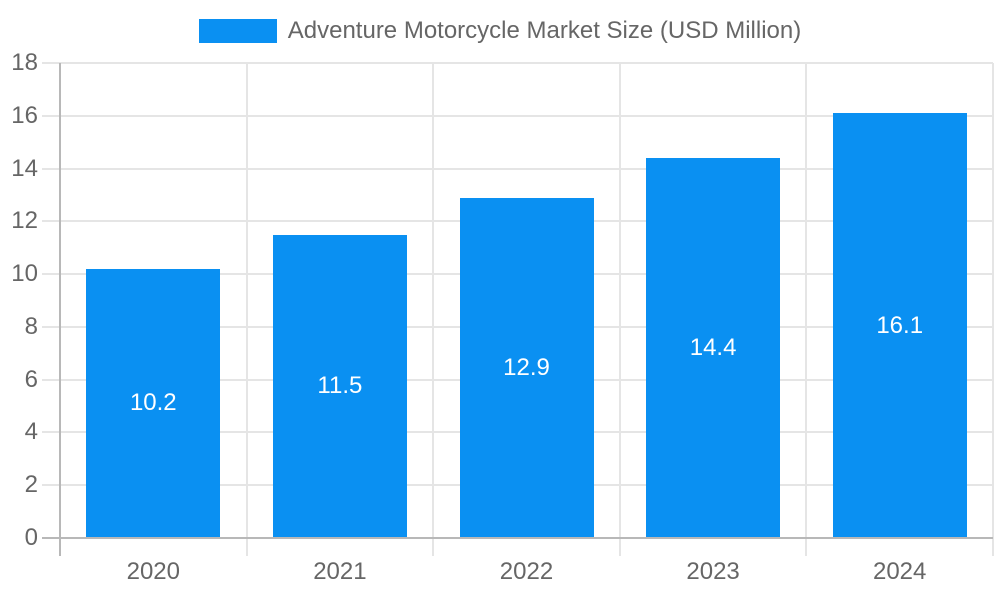 The width and height of the screenshot is (1000, 600). I want to click on y-tick-label: 4, so click(31, 432).